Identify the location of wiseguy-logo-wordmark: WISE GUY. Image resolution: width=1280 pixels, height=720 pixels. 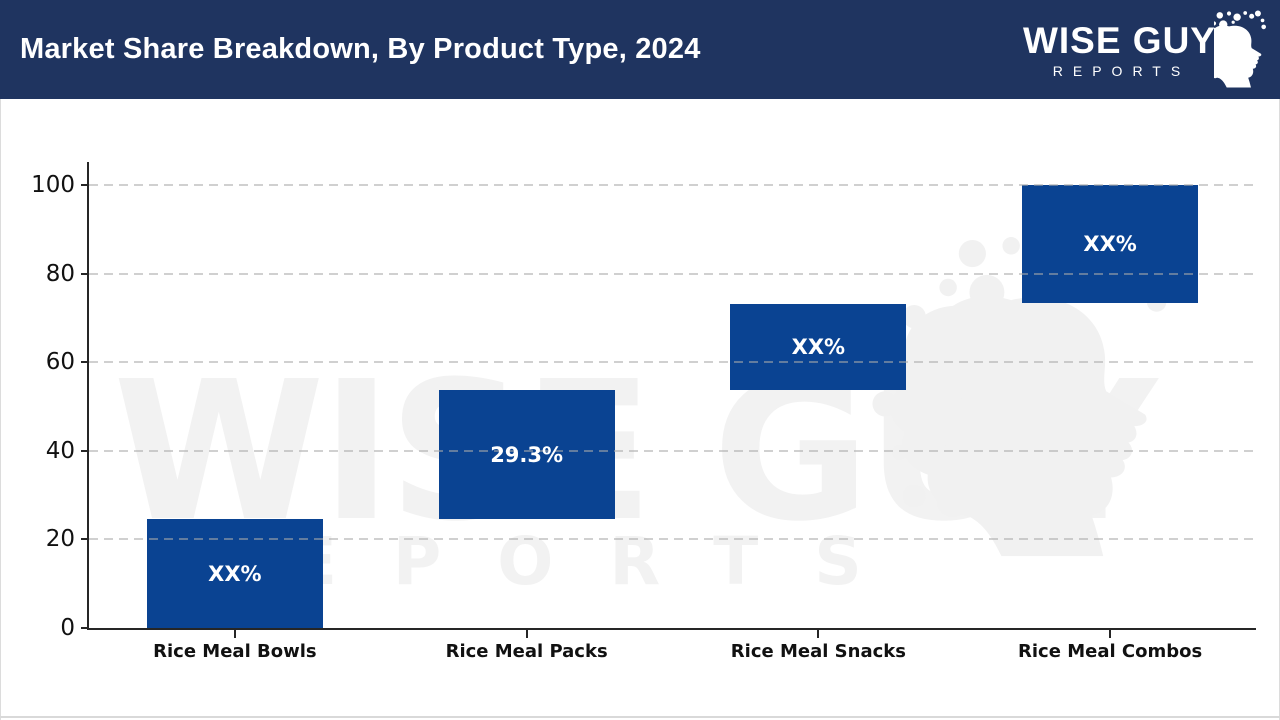
(1119, 40).